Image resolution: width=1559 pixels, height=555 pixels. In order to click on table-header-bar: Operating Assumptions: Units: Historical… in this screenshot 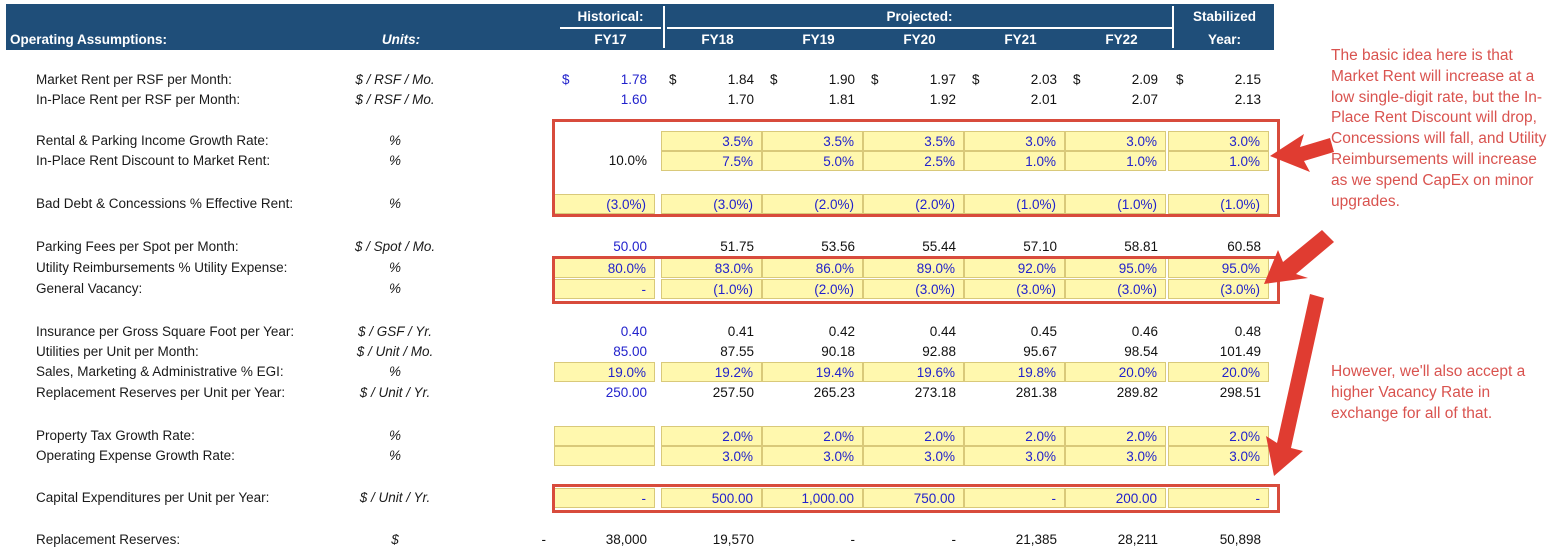, I will do `click(640, 27)`.